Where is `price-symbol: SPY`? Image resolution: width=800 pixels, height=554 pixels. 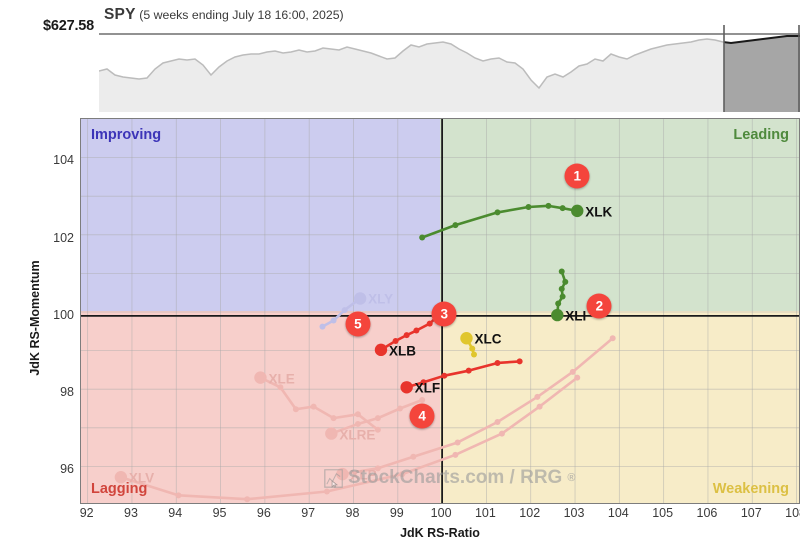 price-symbol: SPY is located at coordinates (120, 14).